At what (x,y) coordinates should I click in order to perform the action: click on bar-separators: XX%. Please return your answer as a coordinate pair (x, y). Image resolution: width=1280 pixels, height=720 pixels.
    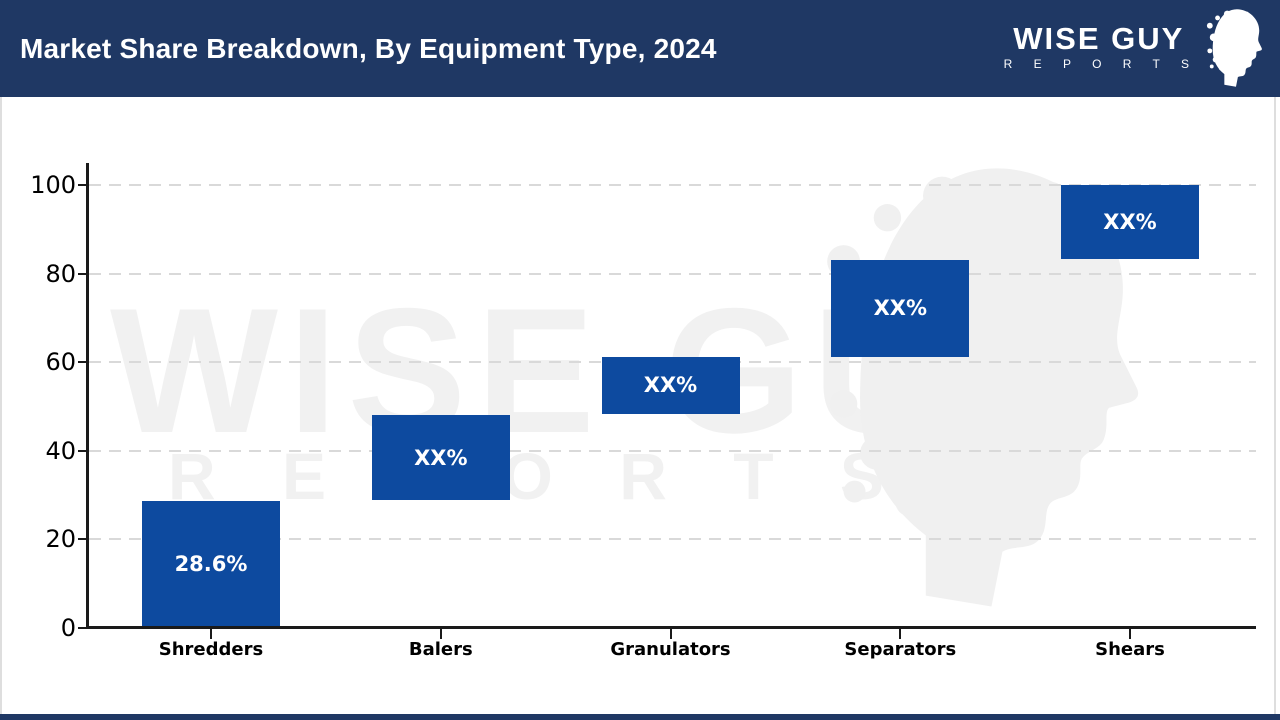
    Looking at the image, I should click on (900, 308).